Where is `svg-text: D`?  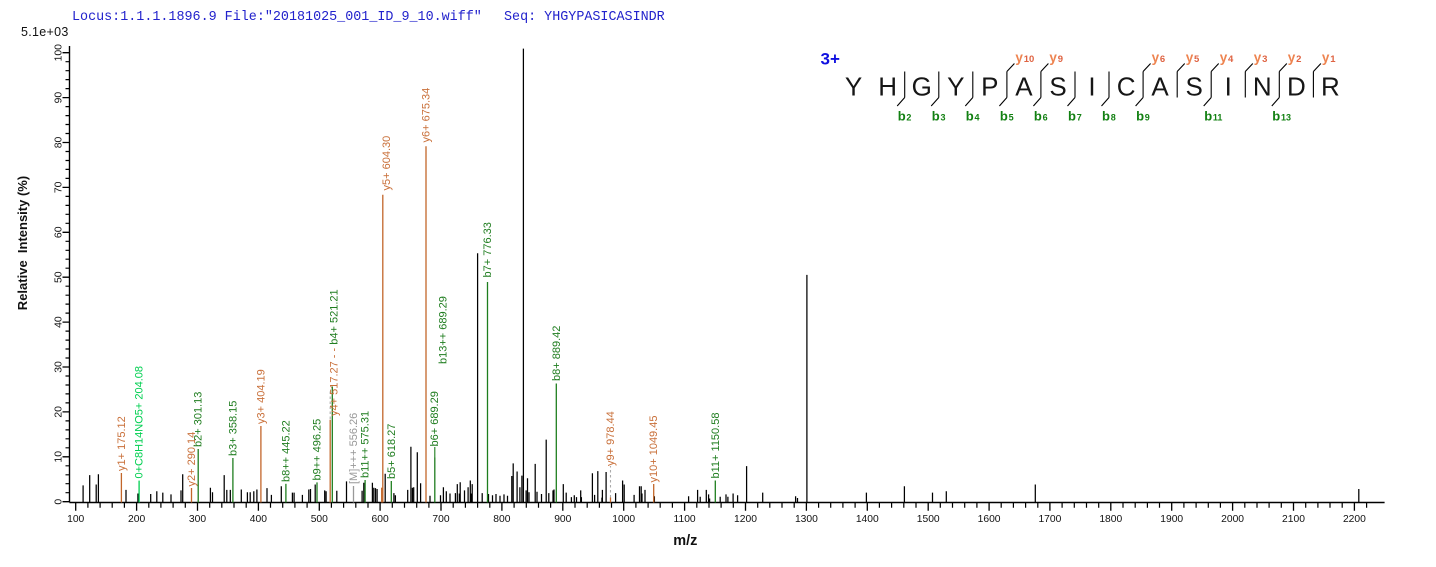 svg-text: D is located at coordinates (1296, 87).